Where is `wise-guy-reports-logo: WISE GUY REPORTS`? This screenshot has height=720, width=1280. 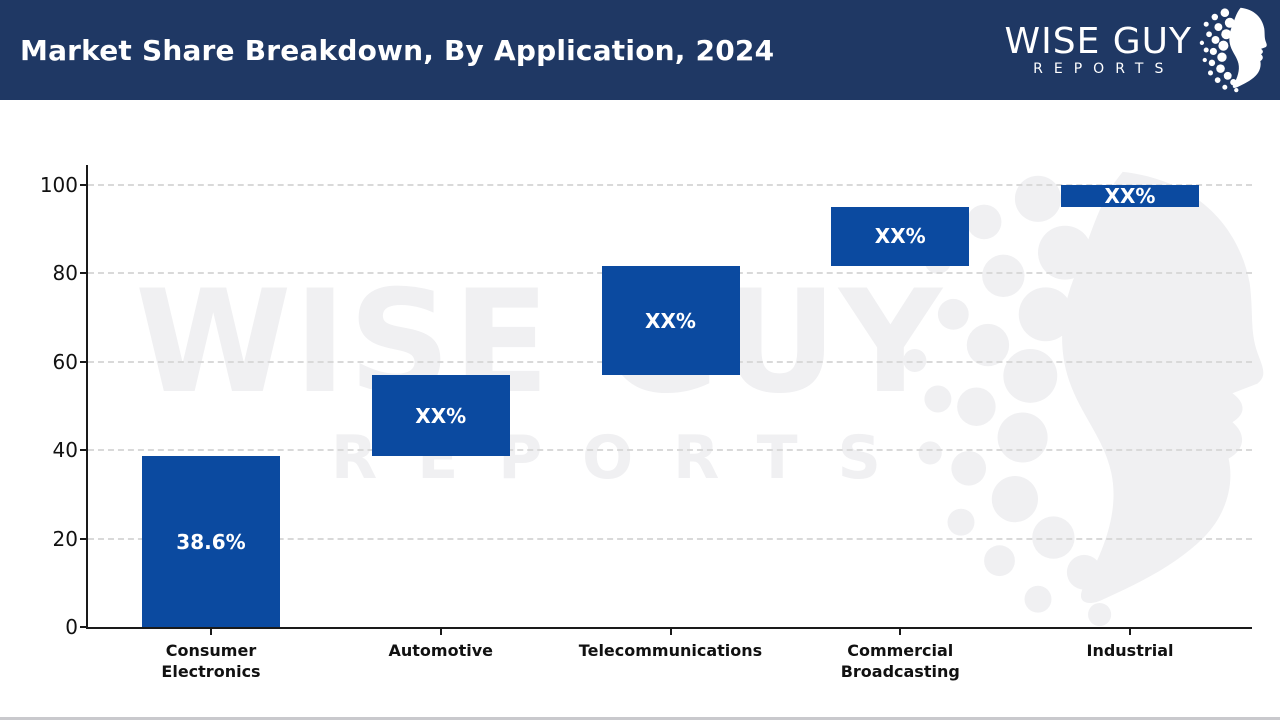 wise-guy-reports-logo: WISE GUY REPORTS is located at coordinates (1137, 50).